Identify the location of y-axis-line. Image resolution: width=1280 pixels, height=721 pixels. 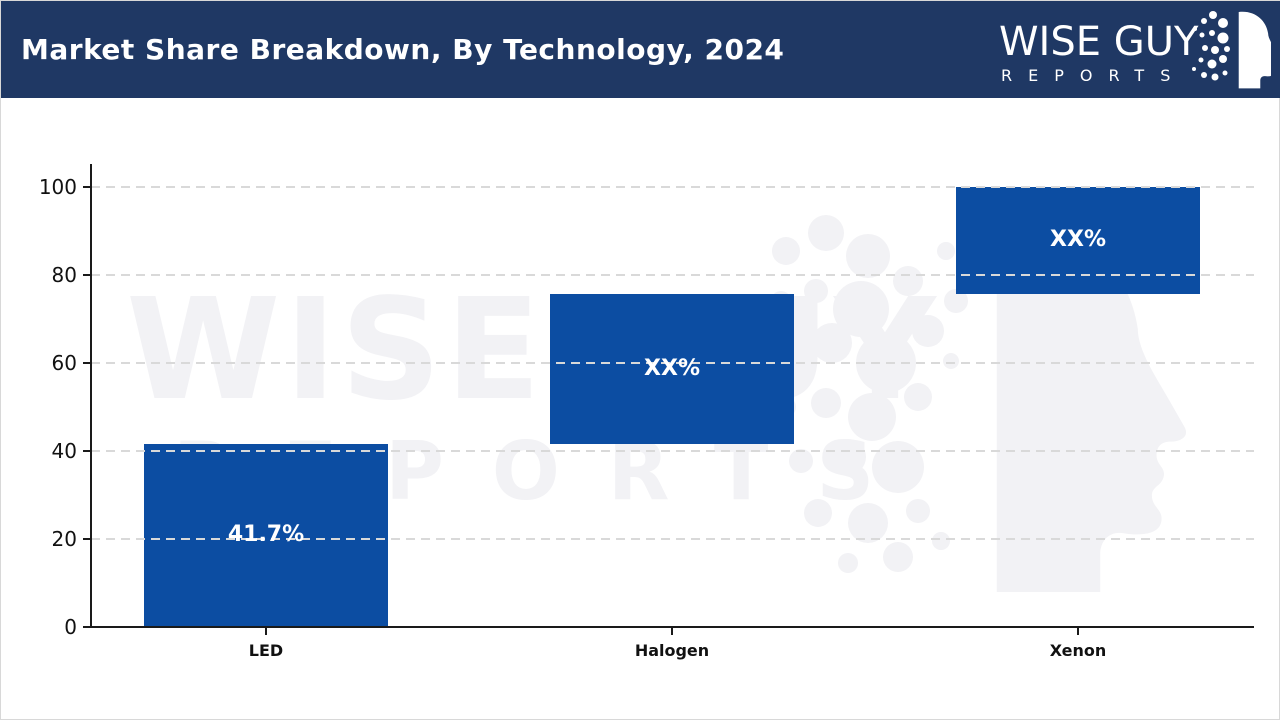
(91, 396).